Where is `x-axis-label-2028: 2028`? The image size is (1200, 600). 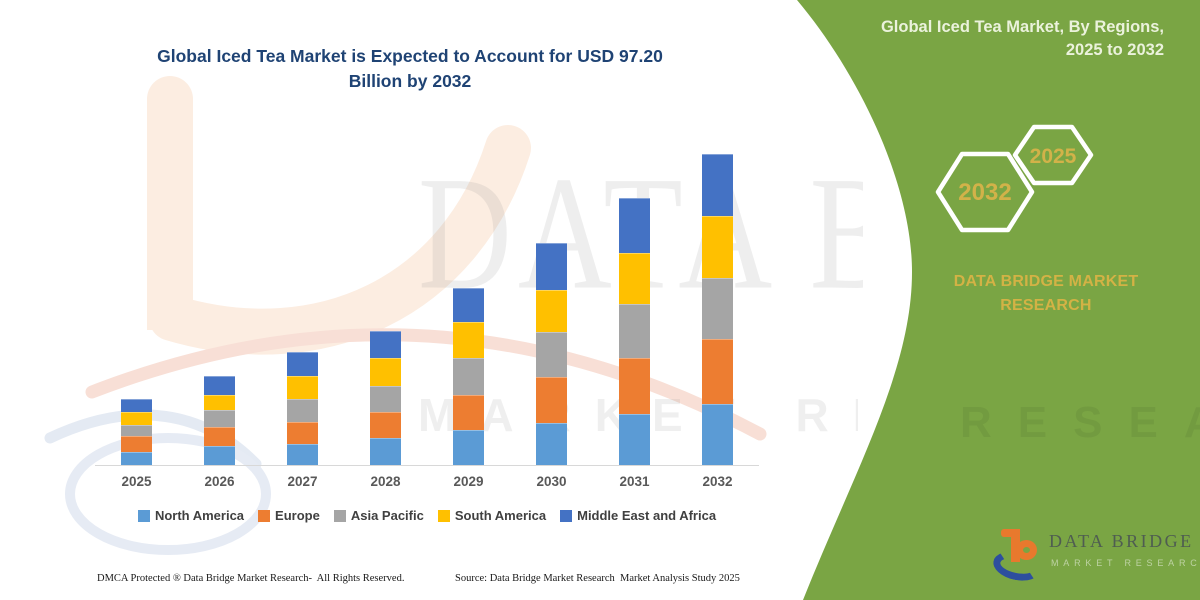
x-axis-label-2028: 2028 is located at coordinates (385, 481).